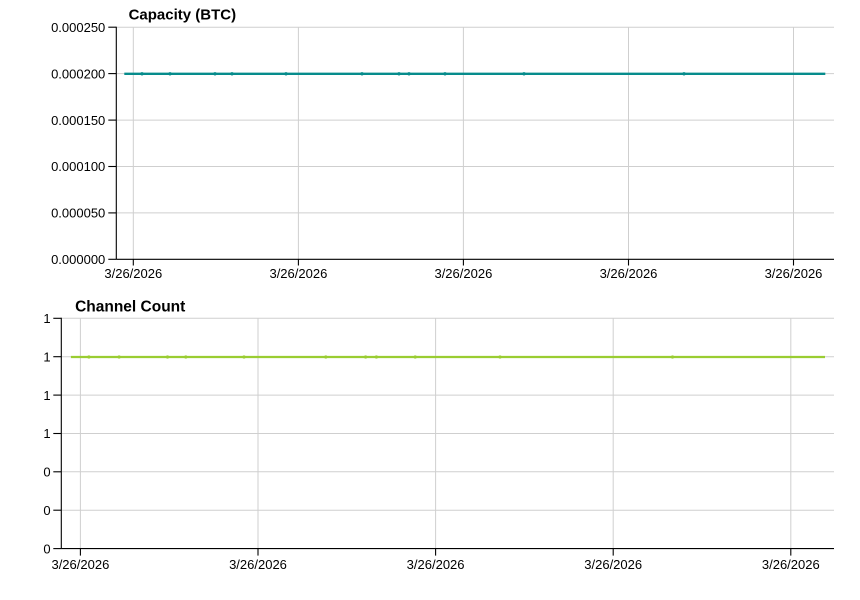 This screenshot has width=860, height=600. Describe the element at coordinates (130, 306) in the screenshot. I see `svg-text: Channel Count` at that location.